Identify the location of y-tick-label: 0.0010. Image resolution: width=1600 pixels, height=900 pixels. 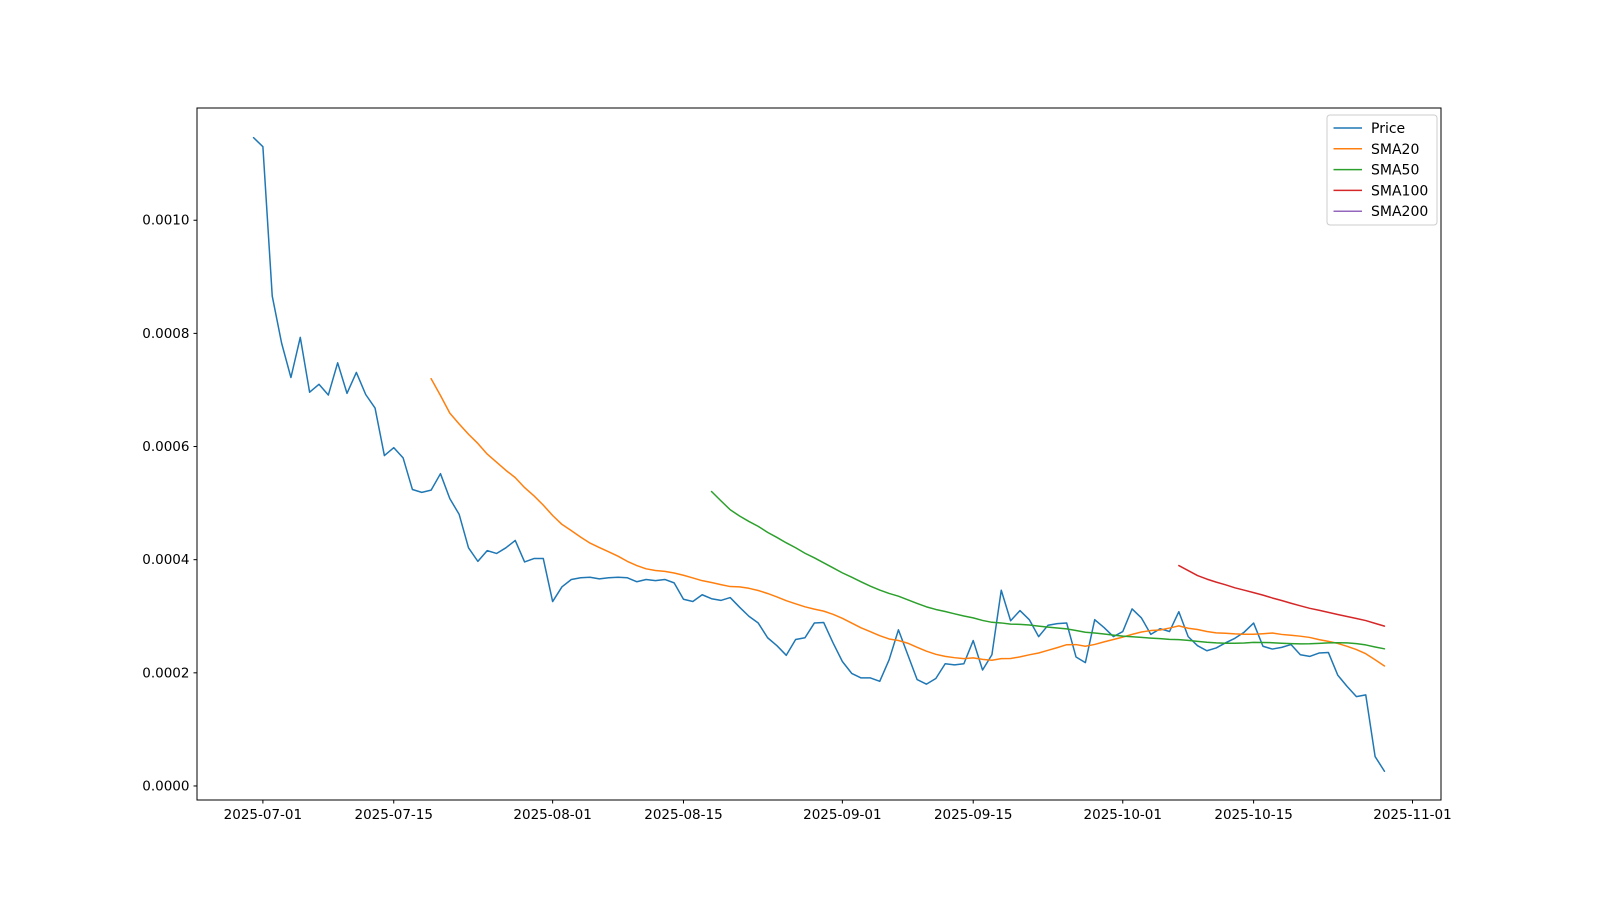
(165, 221).